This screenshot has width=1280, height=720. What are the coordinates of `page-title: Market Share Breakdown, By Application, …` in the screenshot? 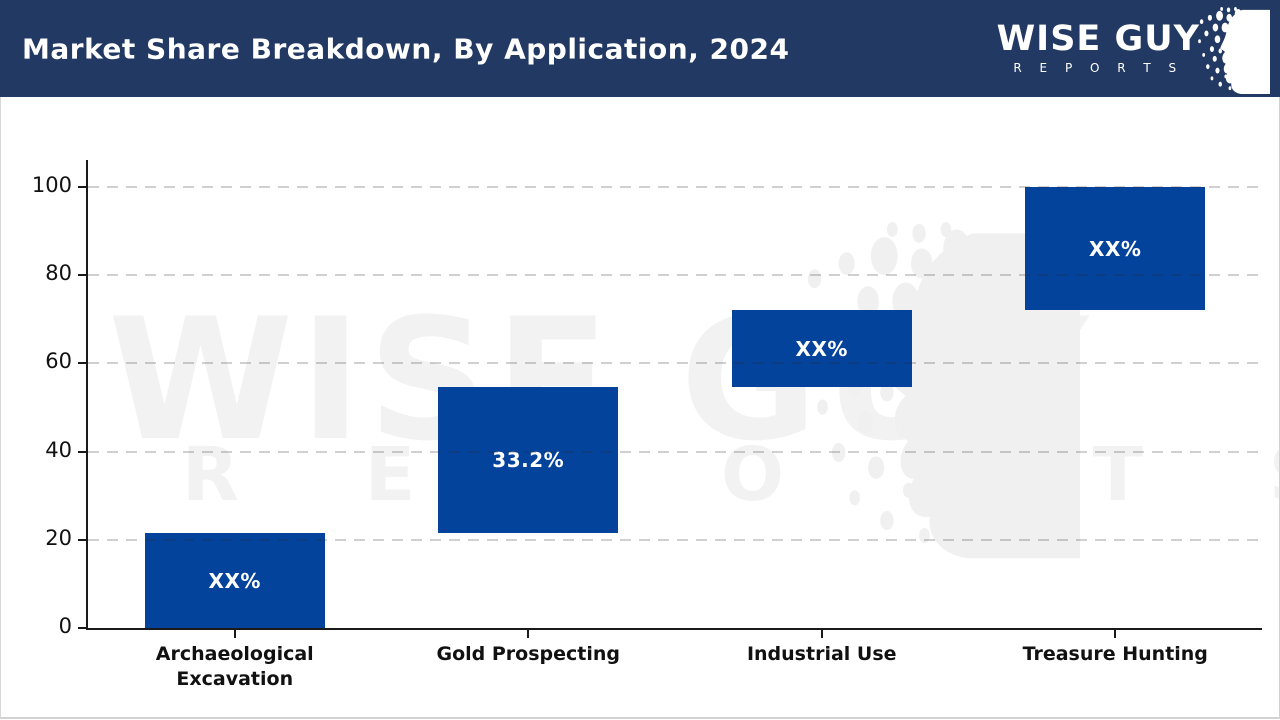 It's located at (406, 48).